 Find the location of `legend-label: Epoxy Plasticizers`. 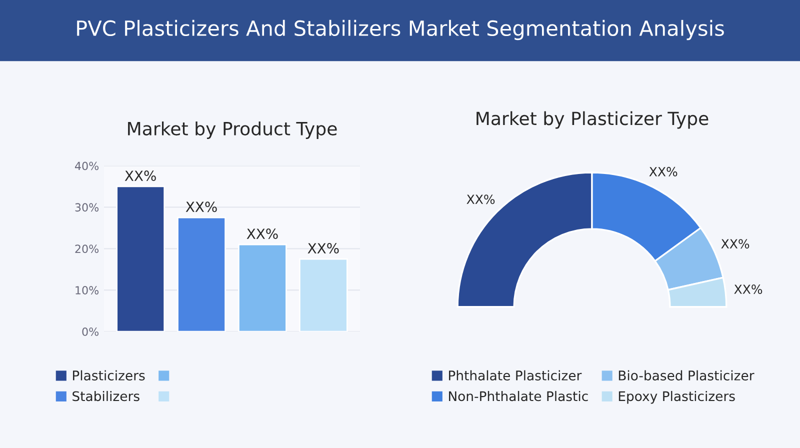

legend-label: Epoxy Plasticizers is located at coordinates (676, 397).